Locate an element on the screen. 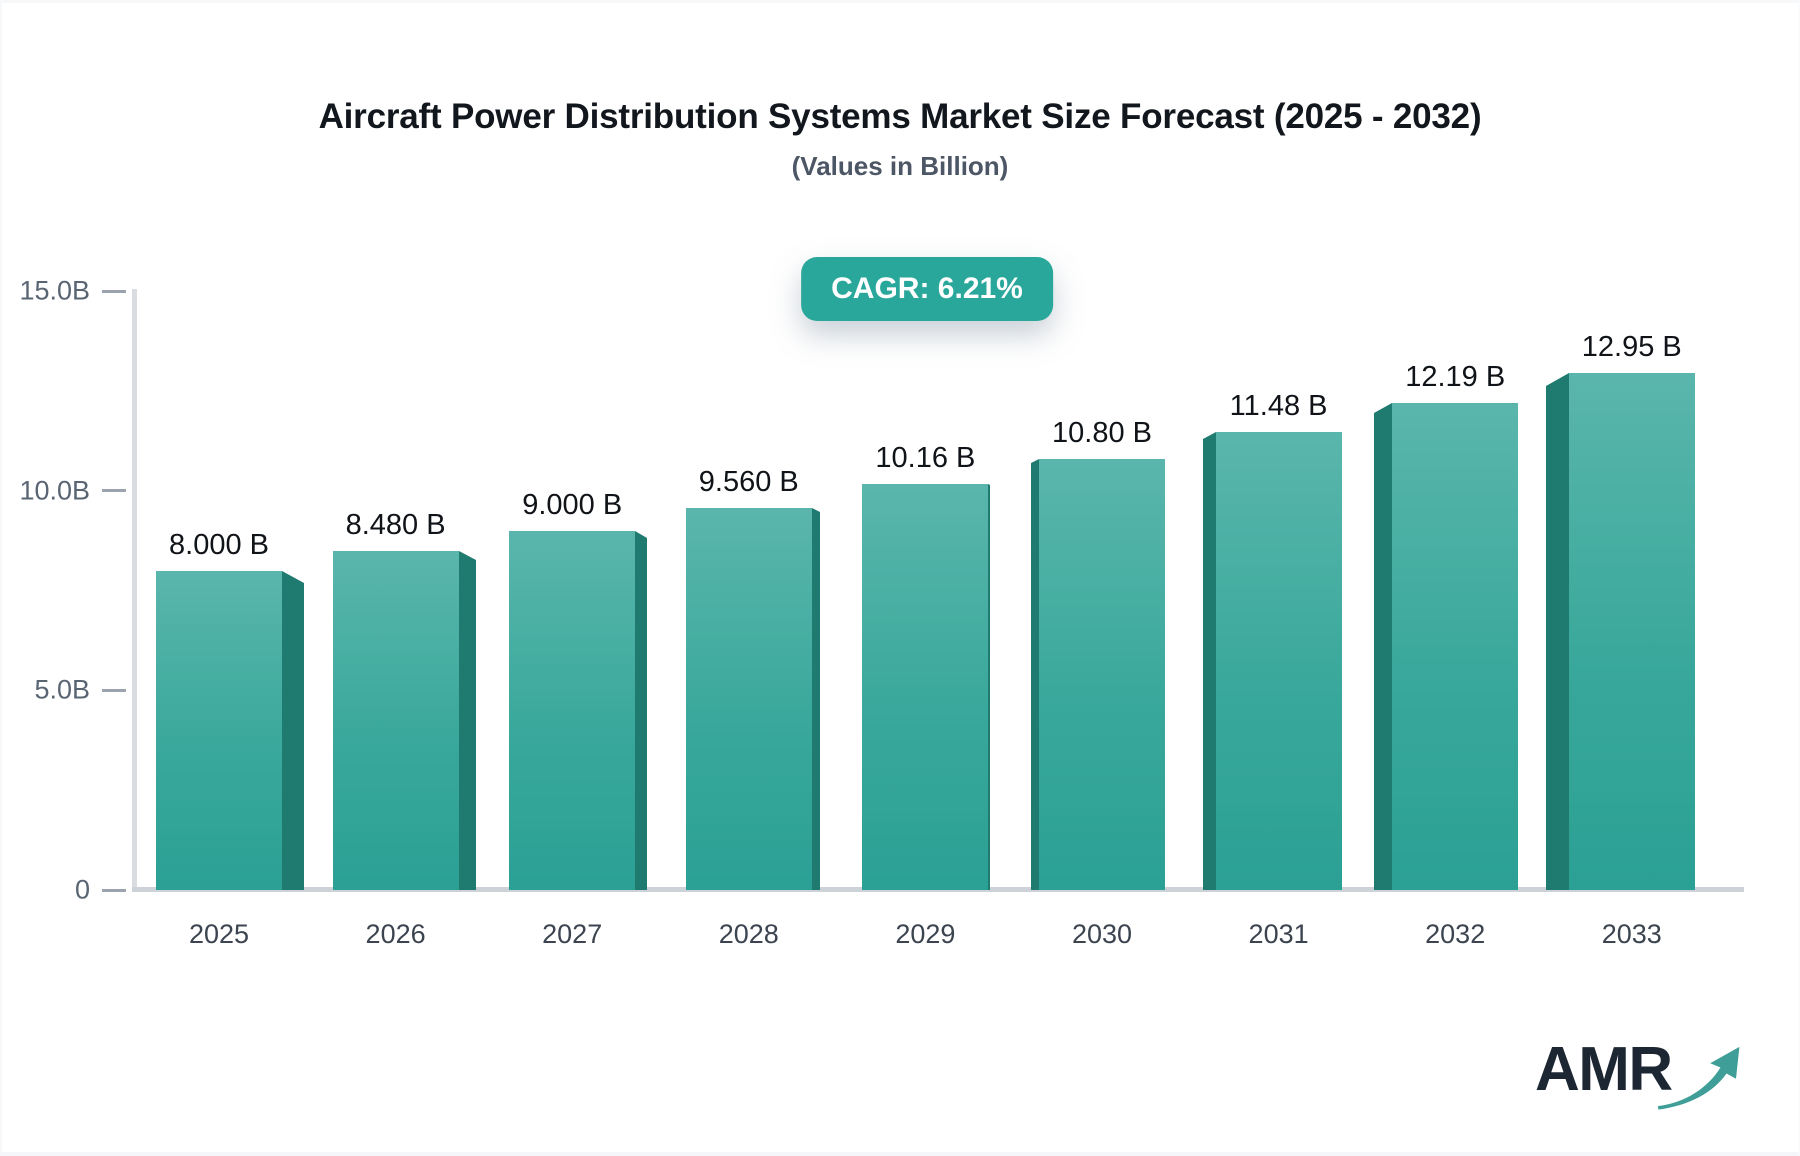 Image resolution: width=1800 pixels, height=1156 pixels. x-axis-label: 2029 is located at coordinates (925, 934).